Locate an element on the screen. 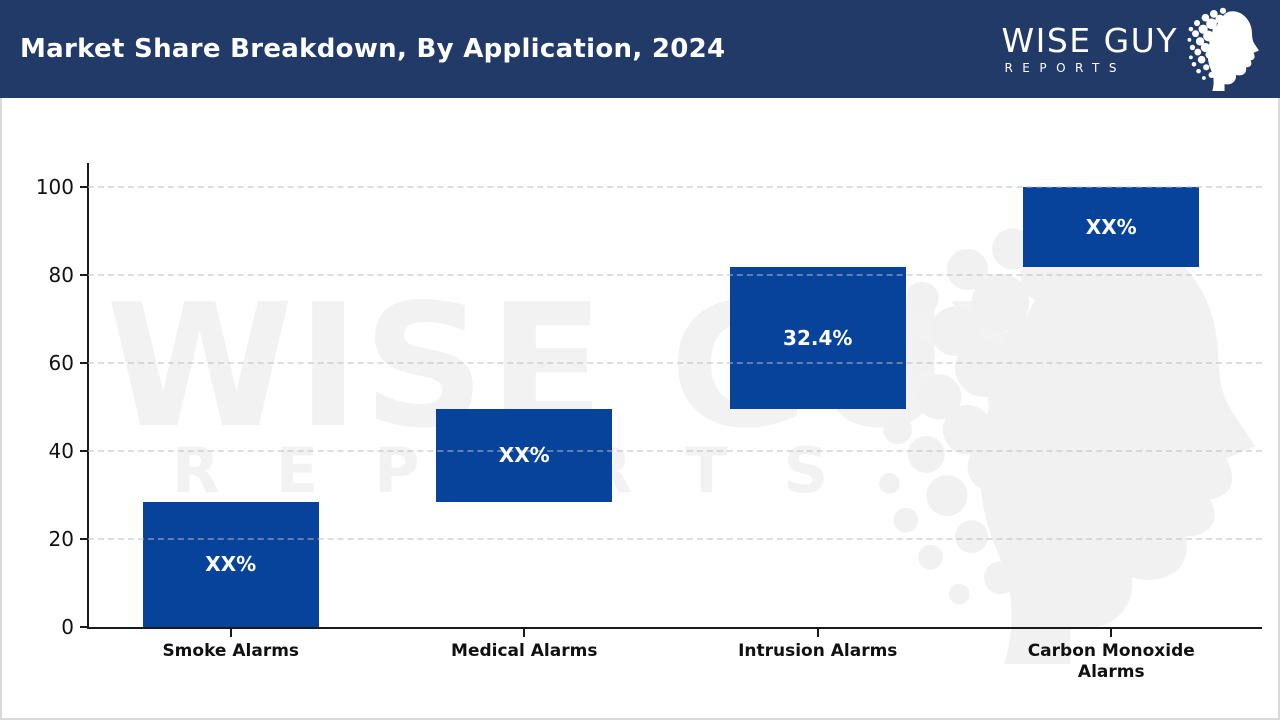  wise-guy-logo: WISE GUY REPORTS is located at coordinates (1131, 49).